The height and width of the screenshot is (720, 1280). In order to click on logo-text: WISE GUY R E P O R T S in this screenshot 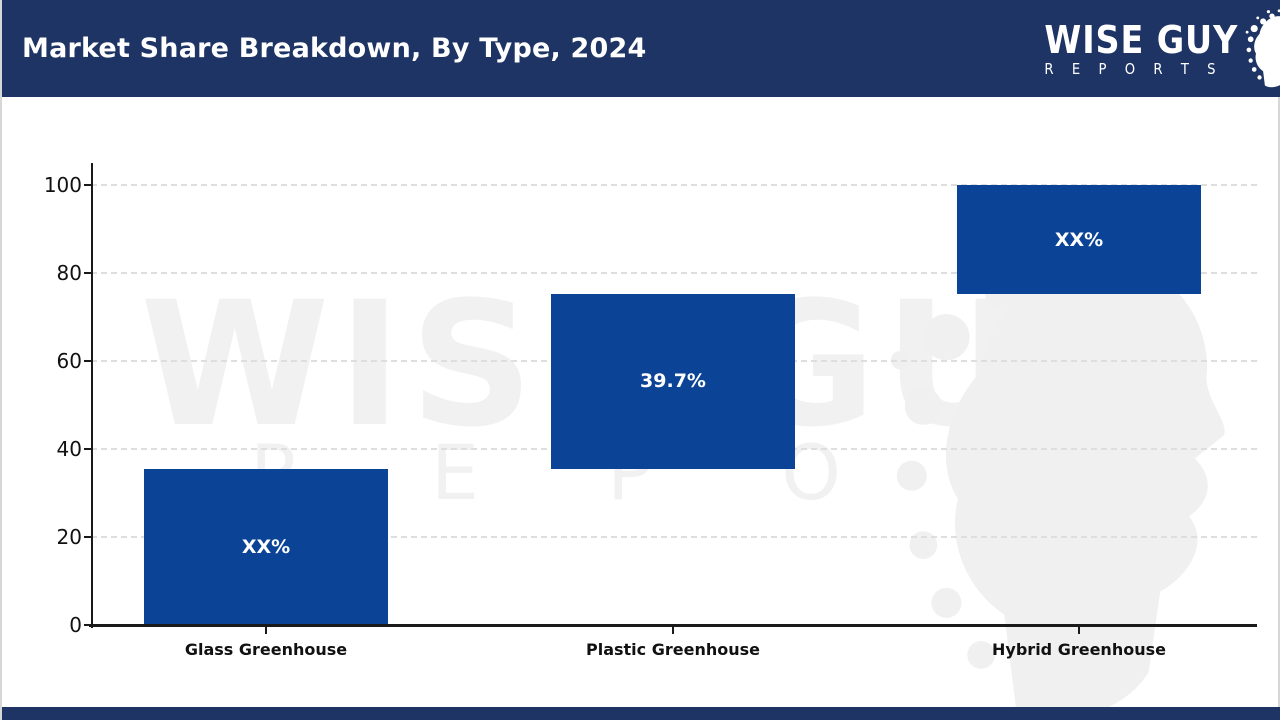, I will do `click(1141, 49)`.